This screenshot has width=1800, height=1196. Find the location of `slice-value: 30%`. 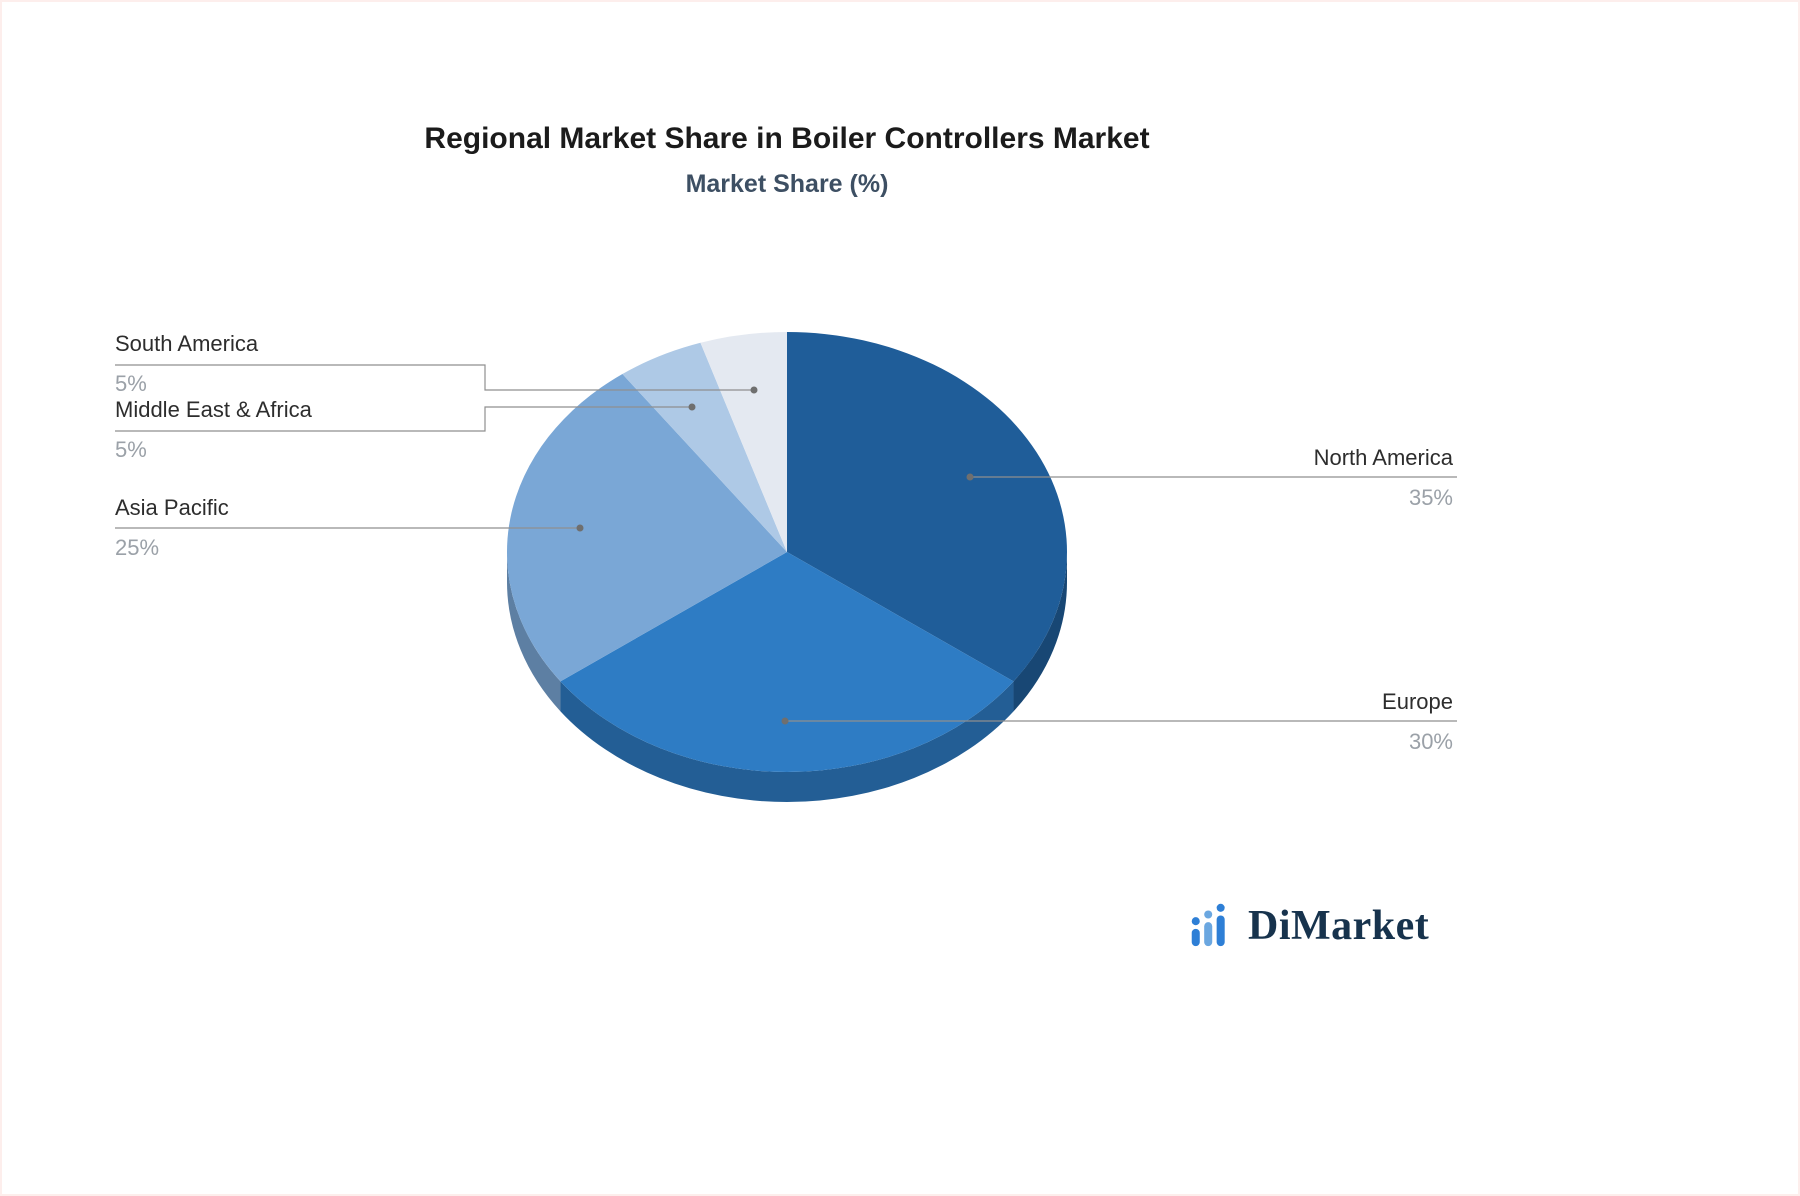

slice-value: 30% is located at coordinates (1430, 741).